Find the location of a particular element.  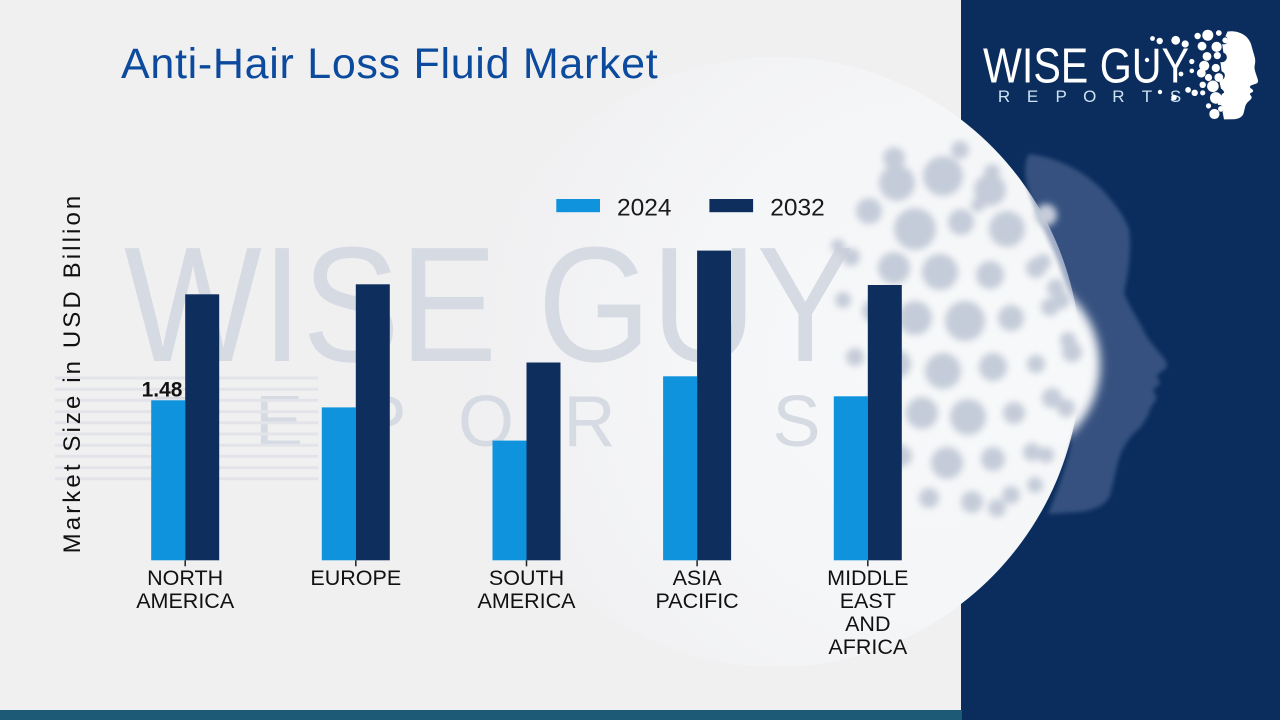

svg-text: E is located at coordinates (1032, 96).